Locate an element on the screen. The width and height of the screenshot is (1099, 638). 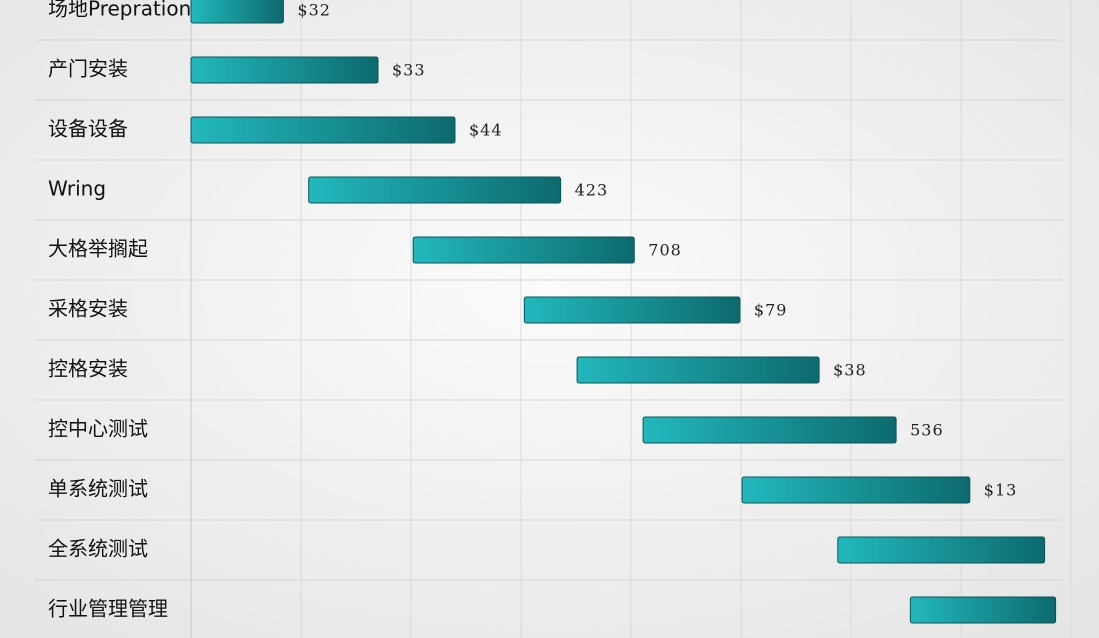
bar-label: $79 is located at coordinates (771, 310).